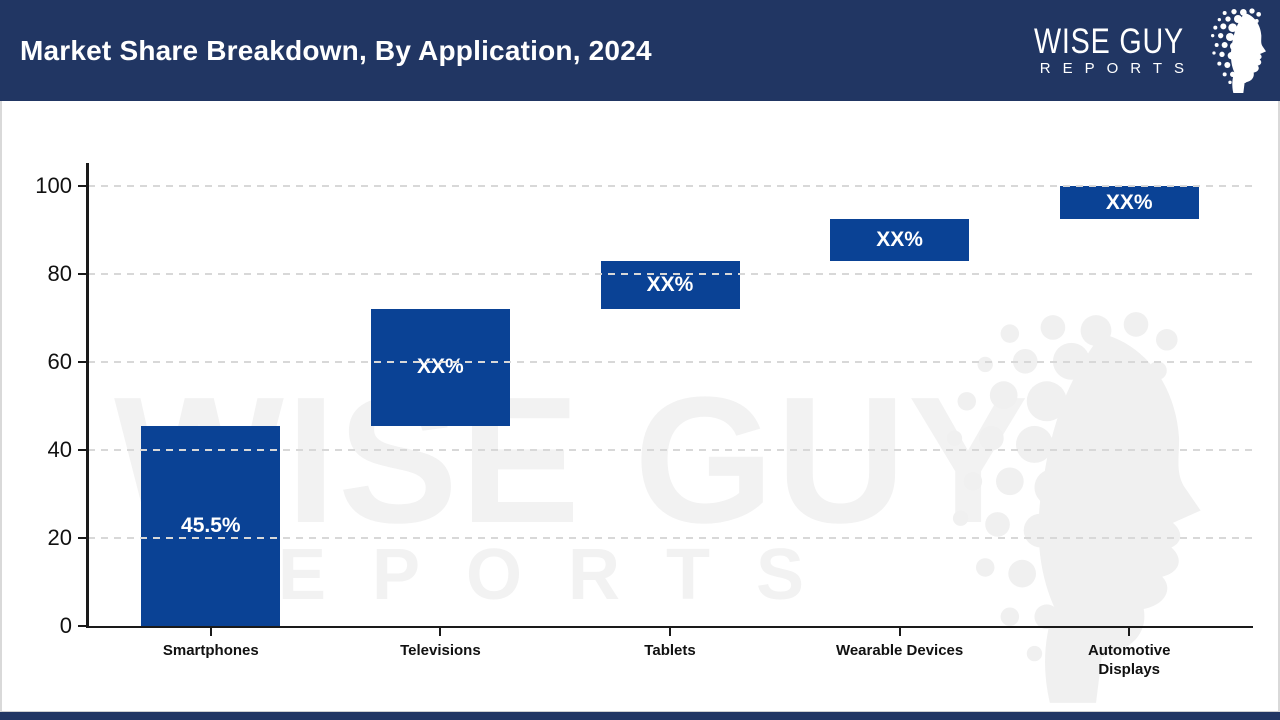 The height and width of the screenshot is (720, 1280). I want to click on x-axis, so click(669, 626).